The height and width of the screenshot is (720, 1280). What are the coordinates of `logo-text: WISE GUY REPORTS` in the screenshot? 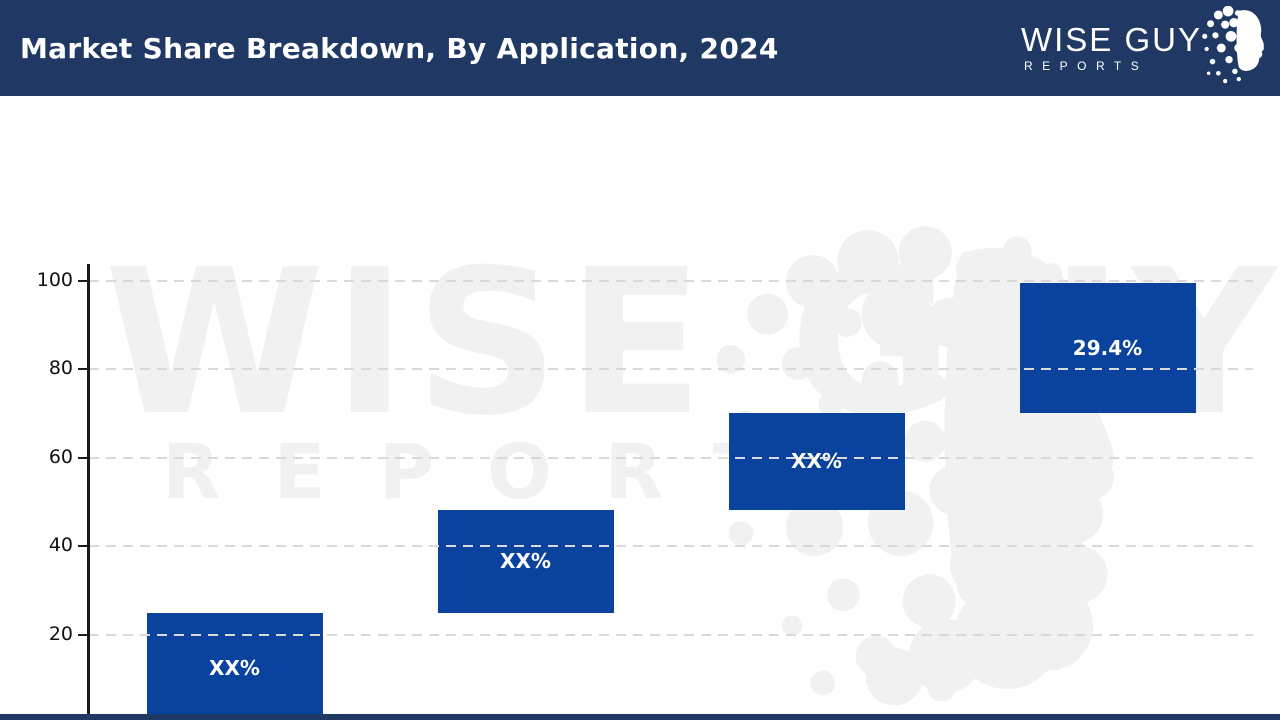 It's located at (1111, 47).